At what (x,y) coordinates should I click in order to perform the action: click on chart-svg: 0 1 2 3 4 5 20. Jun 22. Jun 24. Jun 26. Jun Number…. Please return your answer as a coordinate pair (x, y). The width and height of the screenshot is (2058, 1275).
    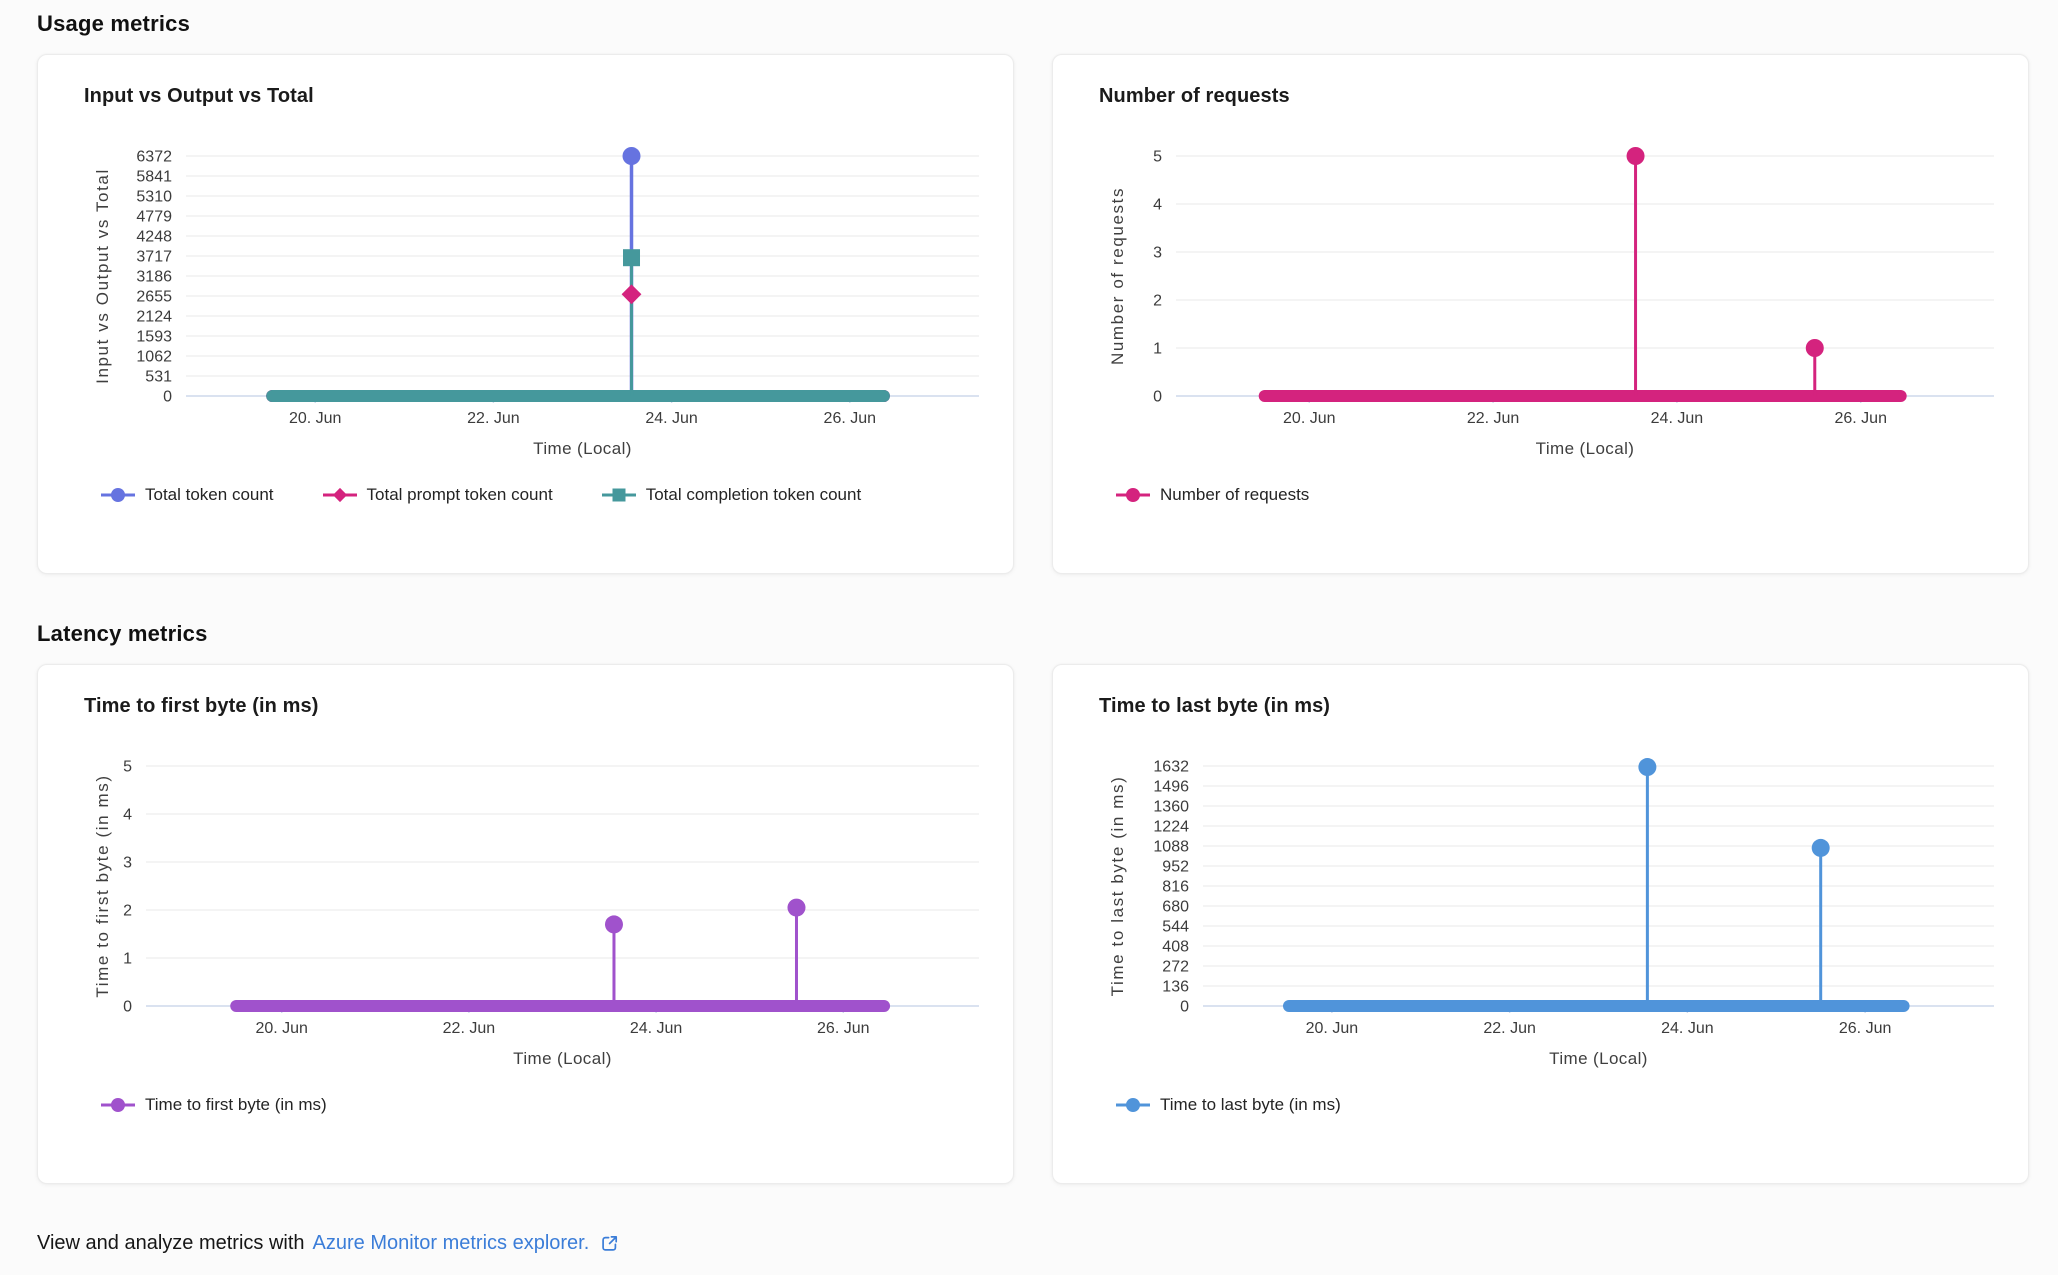
    Looking at the image, I should click on (1551, 302).